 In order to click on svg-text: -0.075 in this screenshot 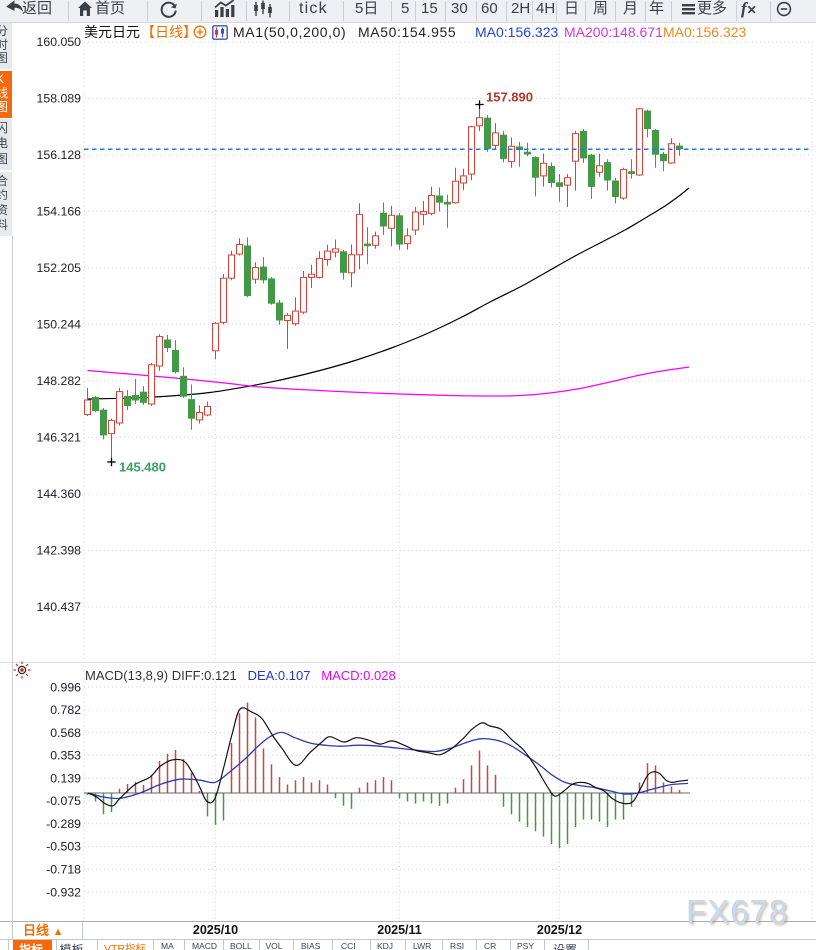, I will do `click(63, 801)`.